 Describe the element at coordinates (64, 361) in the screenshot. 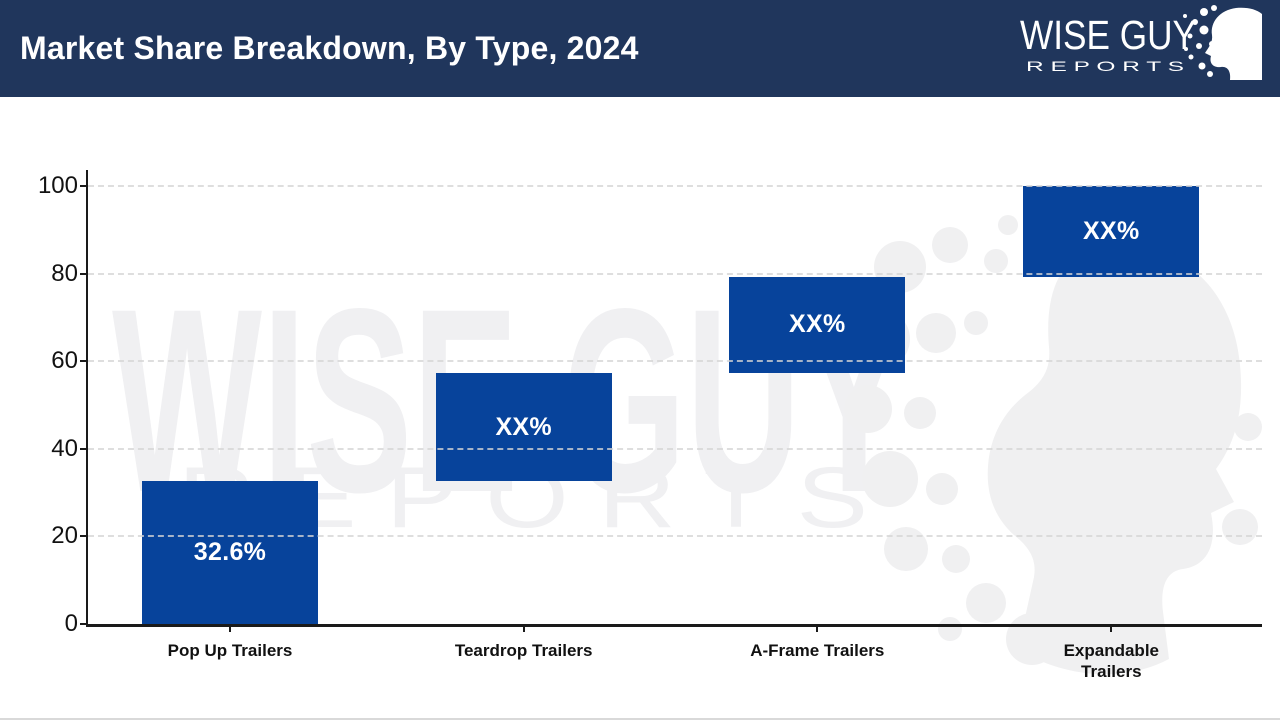

I see `y-axis-tick-label: 60` at that location.